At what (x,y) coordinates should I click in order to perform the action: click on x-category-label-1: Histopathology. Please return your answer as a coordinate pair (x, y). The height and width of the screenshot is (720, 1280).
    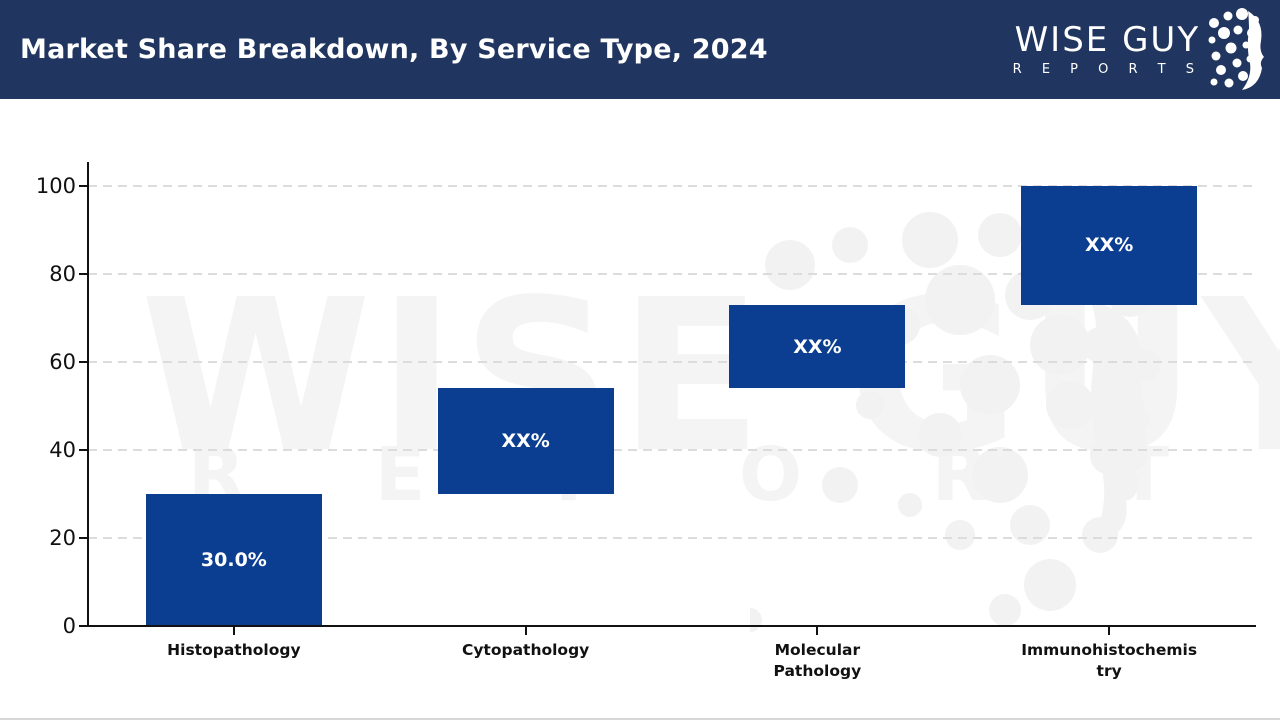
    Looking at the image, I should click on (234, 650).